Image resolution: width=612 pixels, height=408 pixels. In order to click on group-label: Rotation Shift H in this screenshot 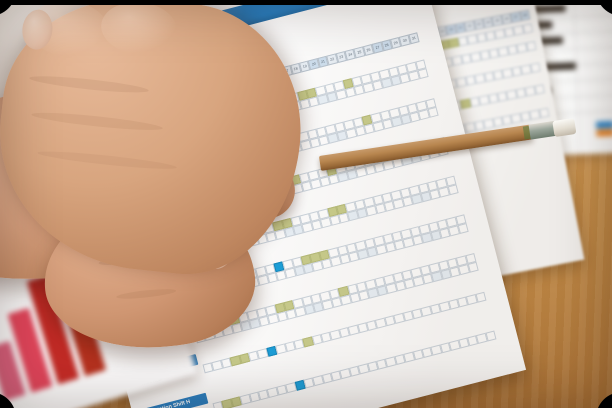, I will do `click(177, 400)`.